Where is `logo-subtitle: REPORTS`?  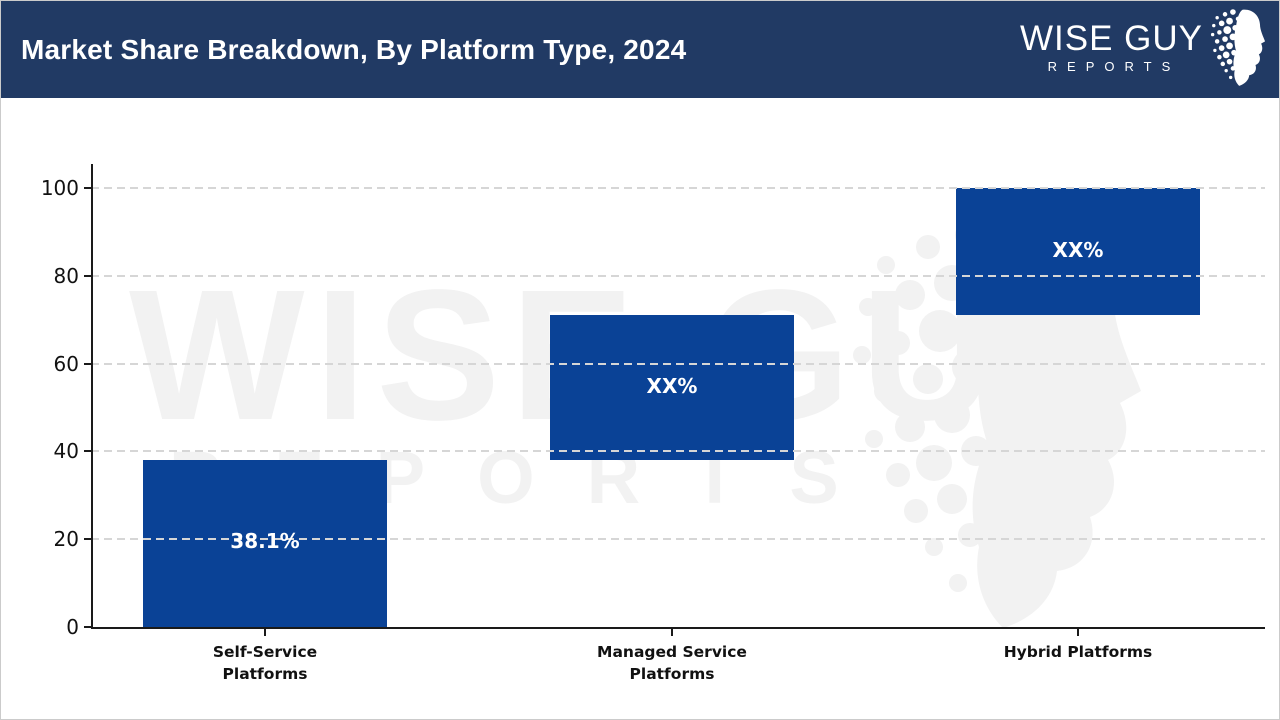 logo-subtitle: REPORTS is located at coordinates (1114, 66).